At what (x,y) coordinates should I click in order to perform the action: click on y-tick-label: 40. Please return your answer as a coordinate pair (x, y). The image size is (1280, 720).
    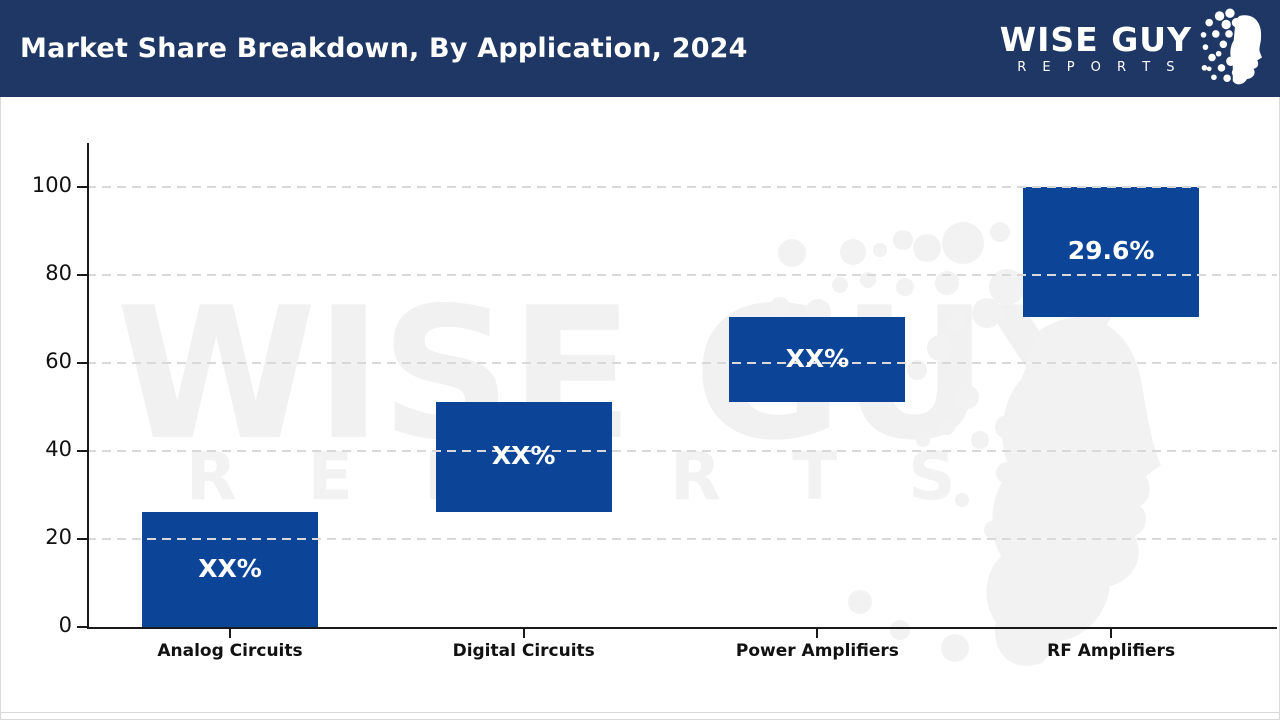
    Looking at the image, I should click on (58, 449).